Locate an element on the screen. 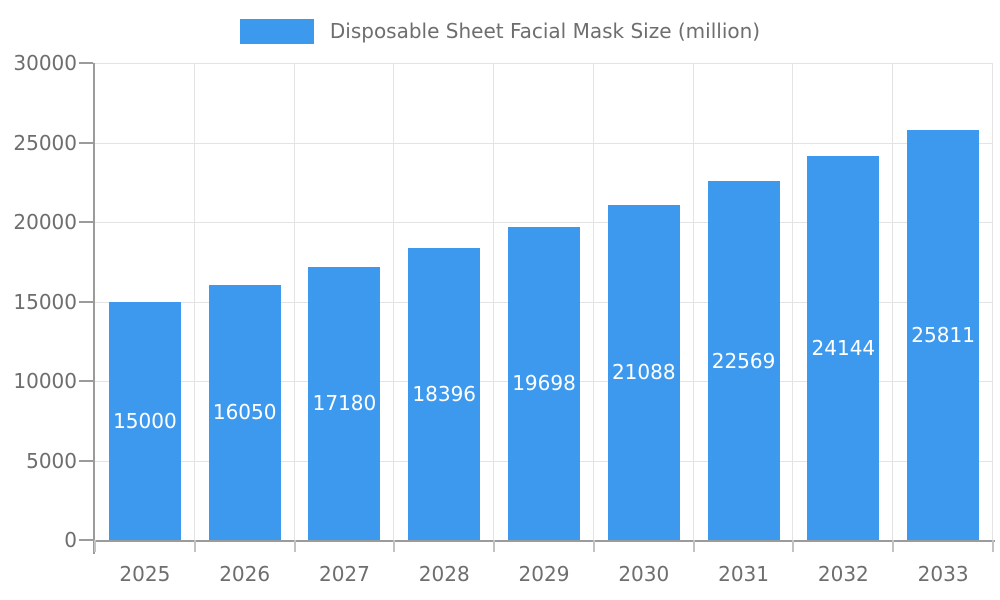 This screenshot has height=600, width=1000. x-axis-label: 2032 is located at coordinates (843, 574).